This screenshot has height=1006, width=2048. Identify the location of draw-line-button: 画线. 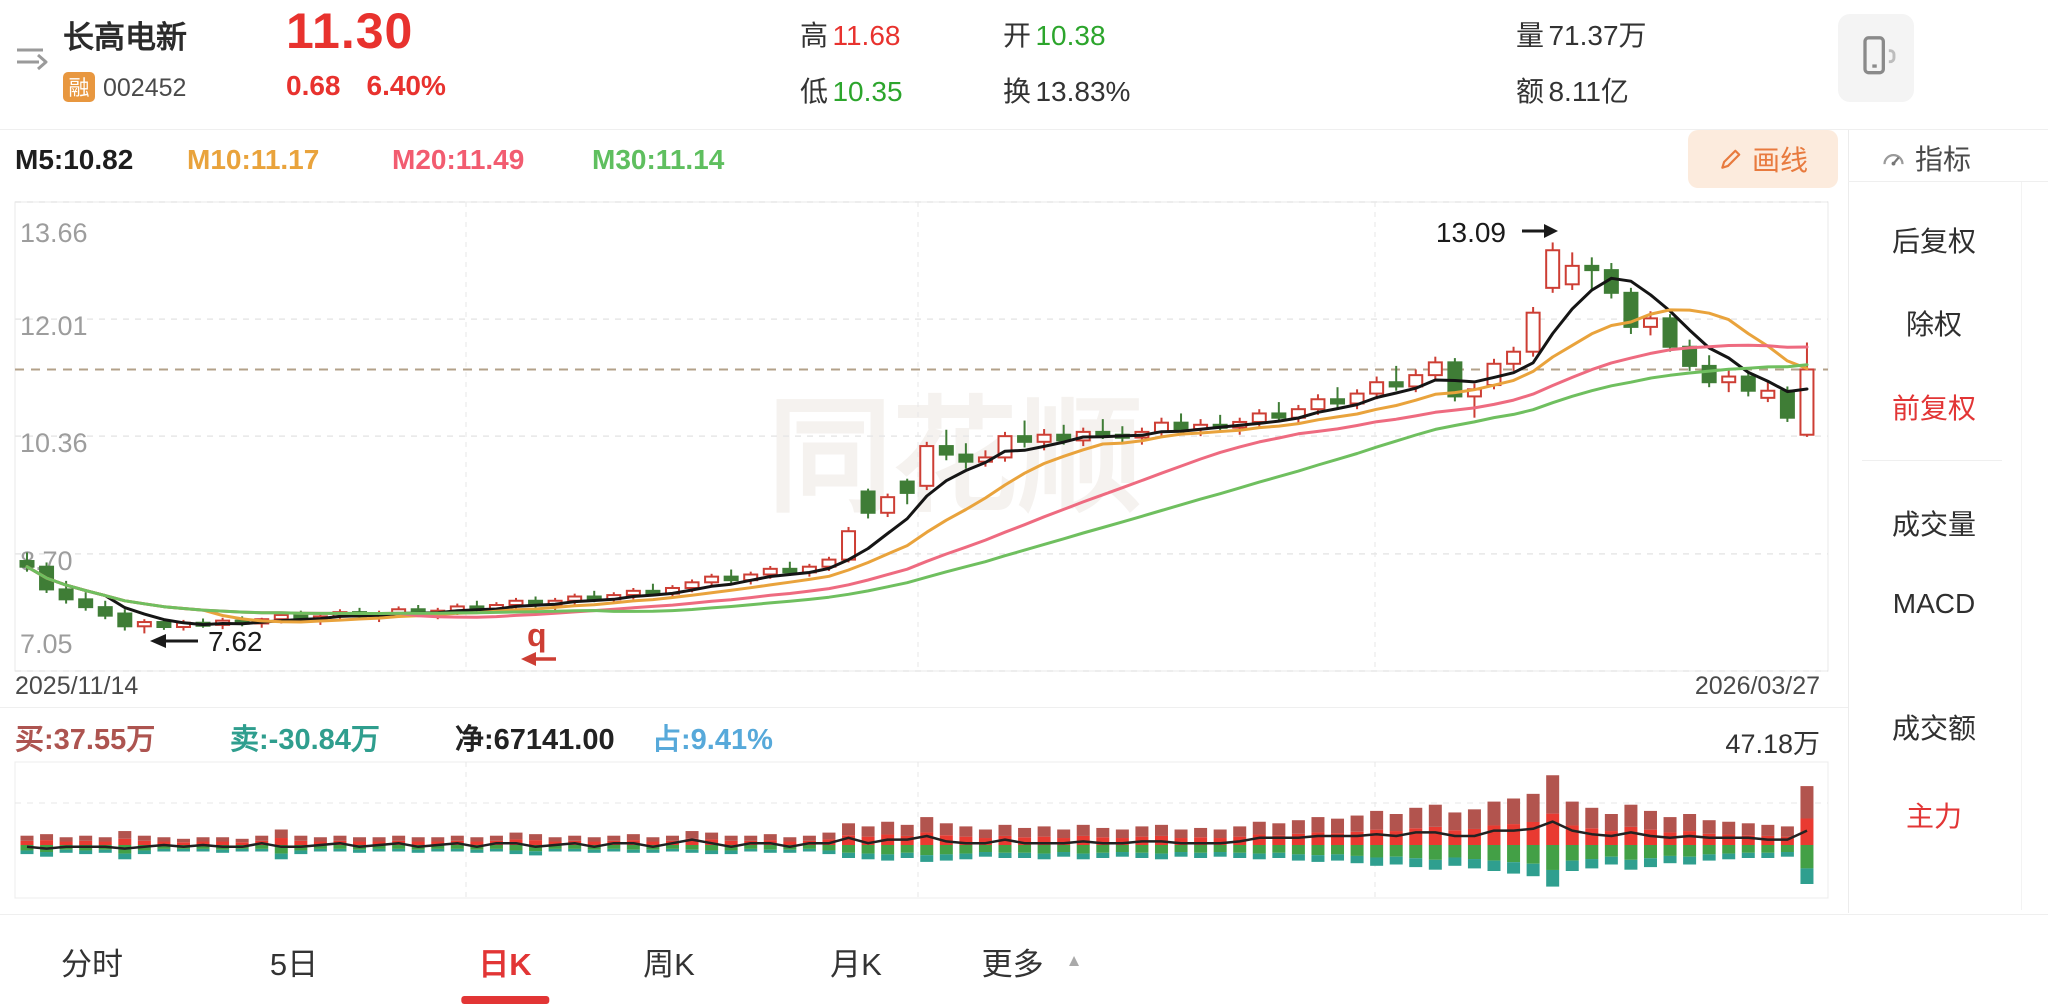
(1763, 159).